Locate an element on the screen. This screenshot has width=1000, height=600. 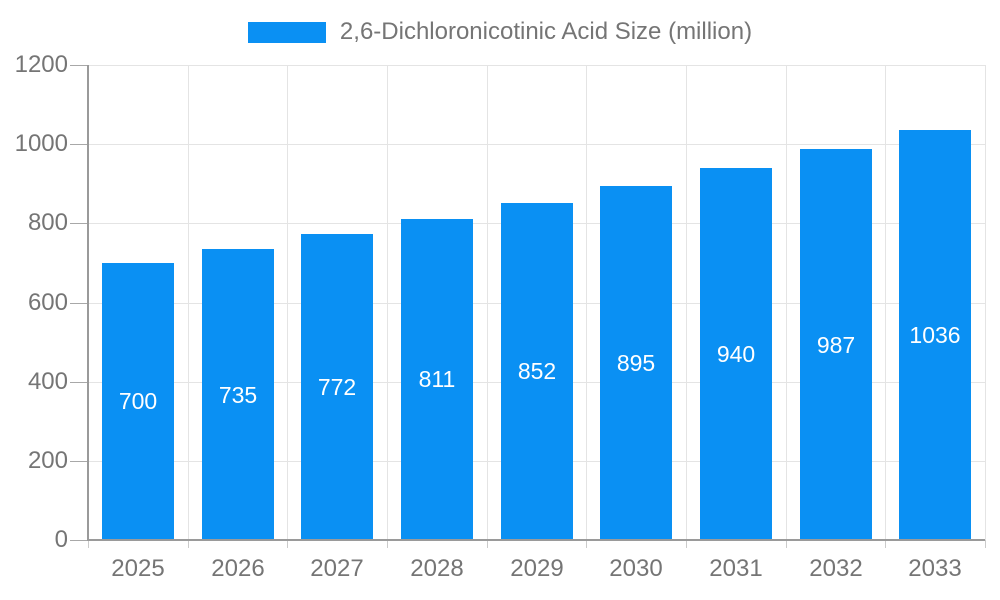
bar-value-label: 811 is located at coordinates (437, 379).